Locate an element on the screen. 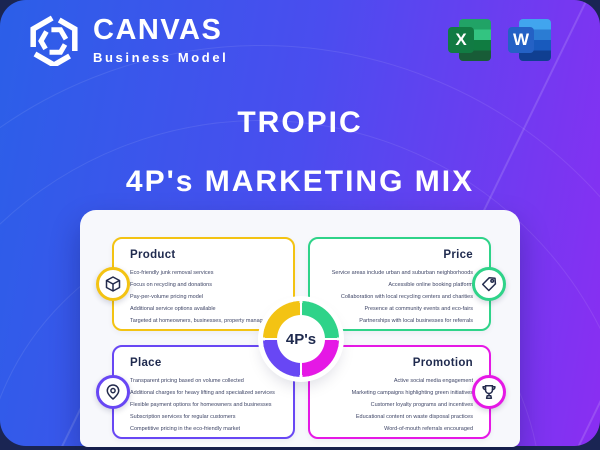  four-ps-center-label: 4P's is located at coordinates (301, 339).